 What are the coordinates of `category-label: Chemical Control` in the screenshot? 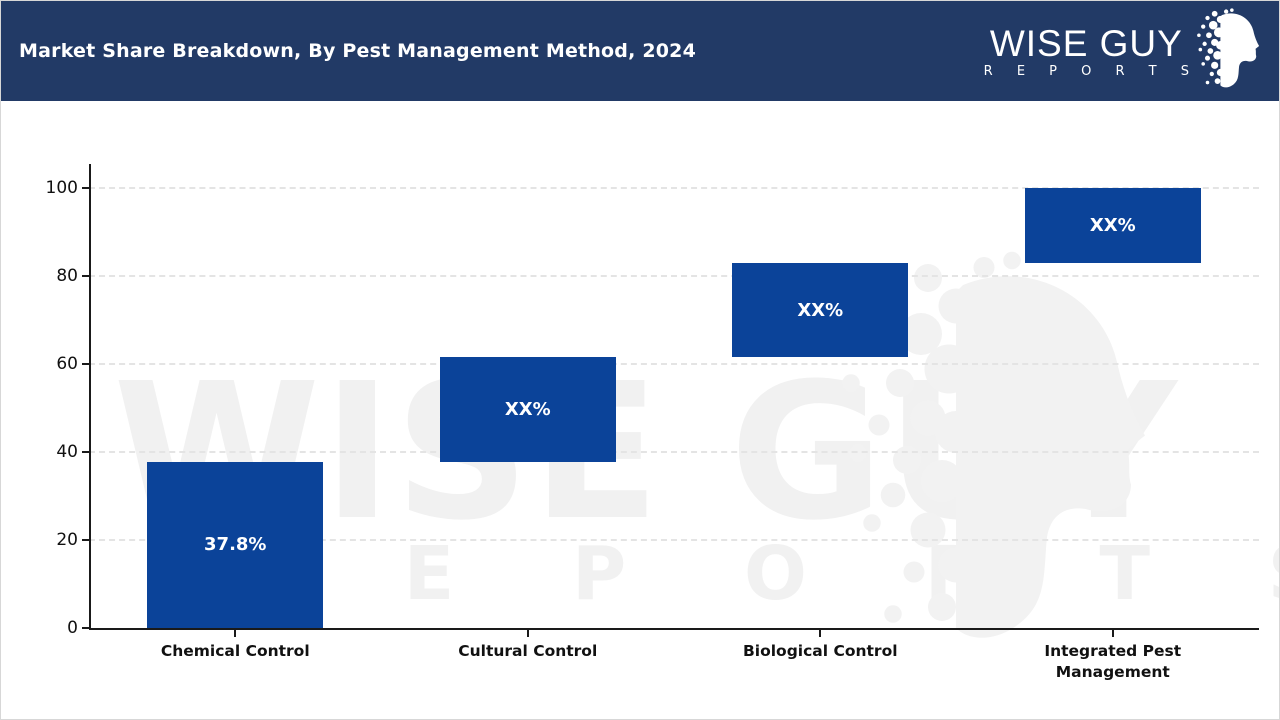 It's located at (235, 651).